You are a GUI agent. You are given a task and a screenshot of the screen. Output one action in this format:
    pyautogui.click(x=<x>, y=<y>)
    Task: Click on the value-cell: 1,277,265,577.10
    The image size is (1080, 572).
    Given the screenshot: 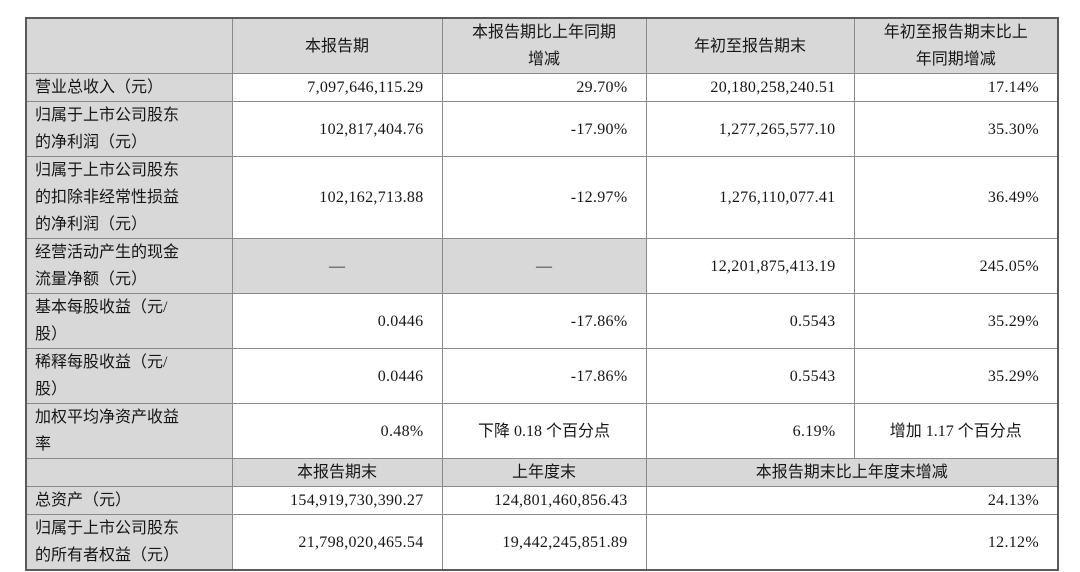 What is the action you would take?
    pyautogui.click(x=750, y=129)
    